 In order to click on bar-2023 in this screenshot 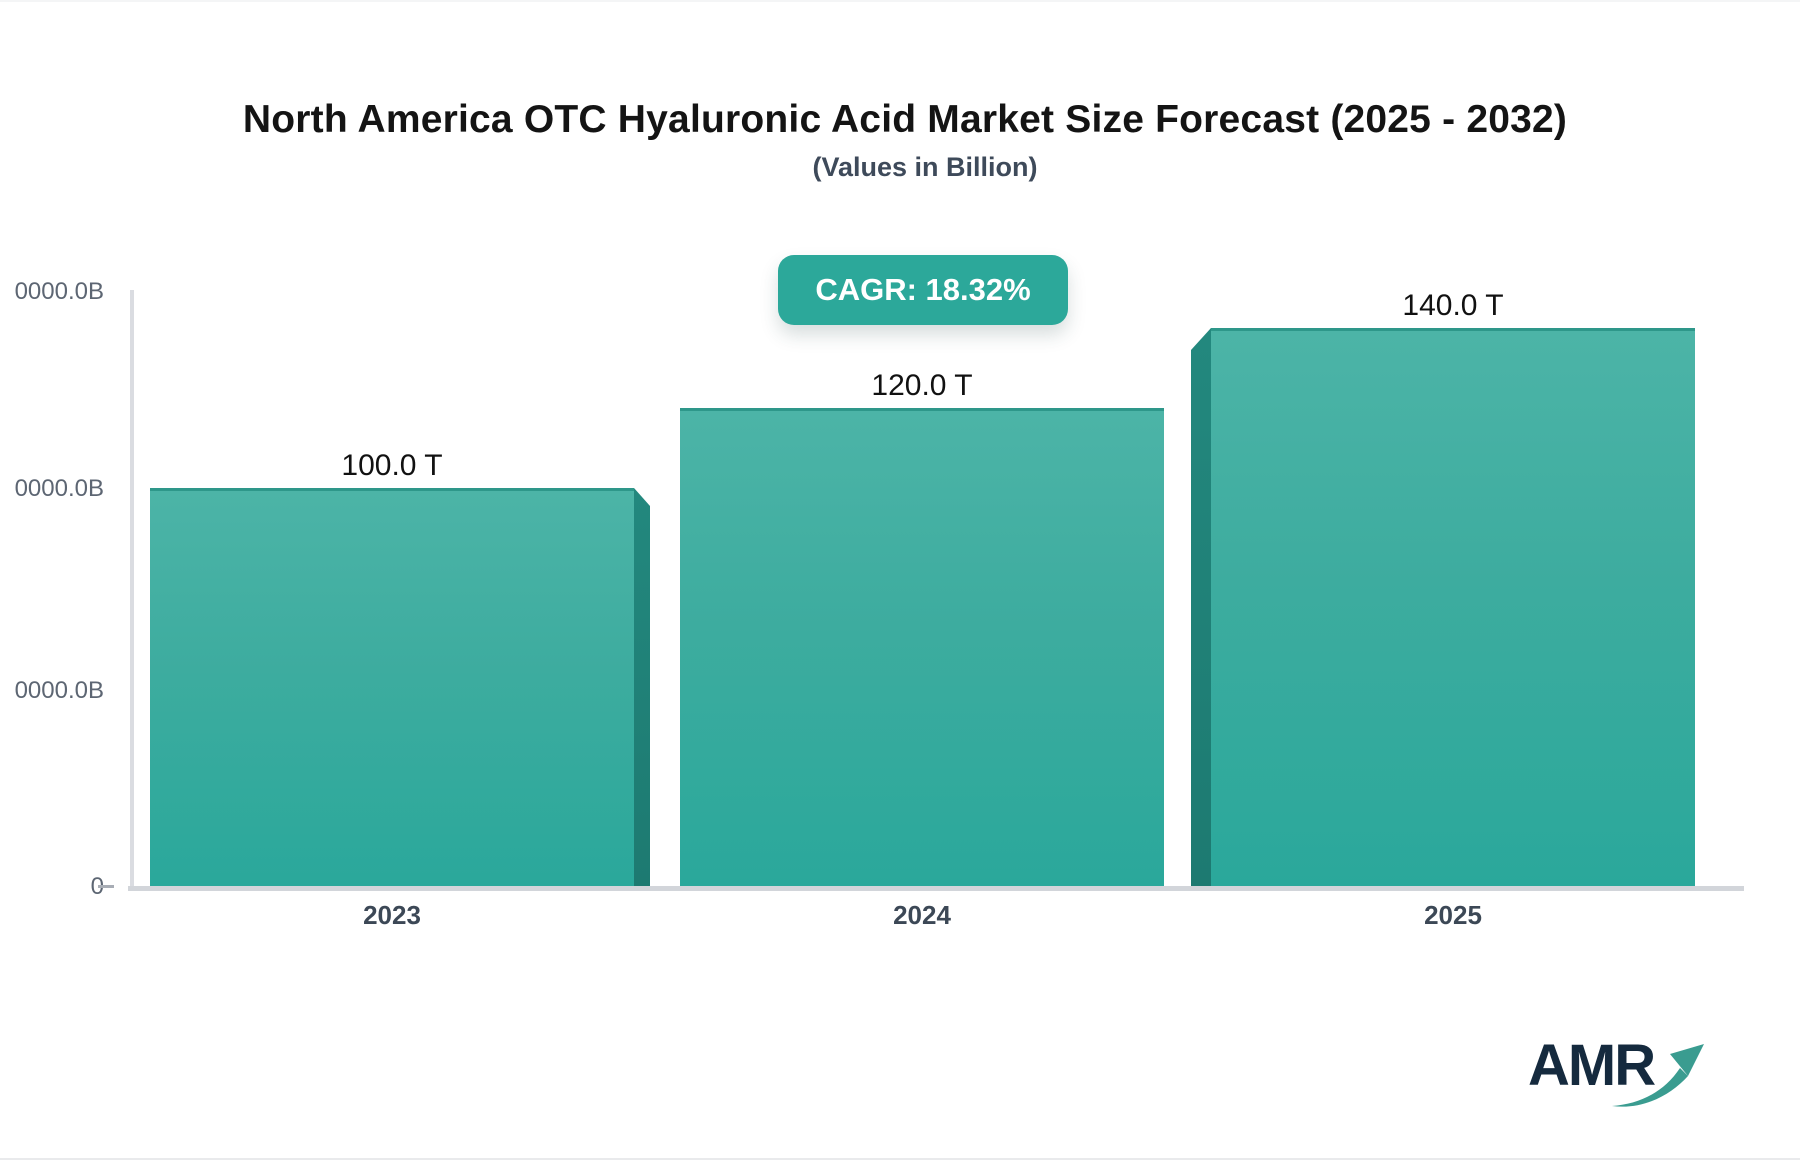, I will do `click(392, 688)`.